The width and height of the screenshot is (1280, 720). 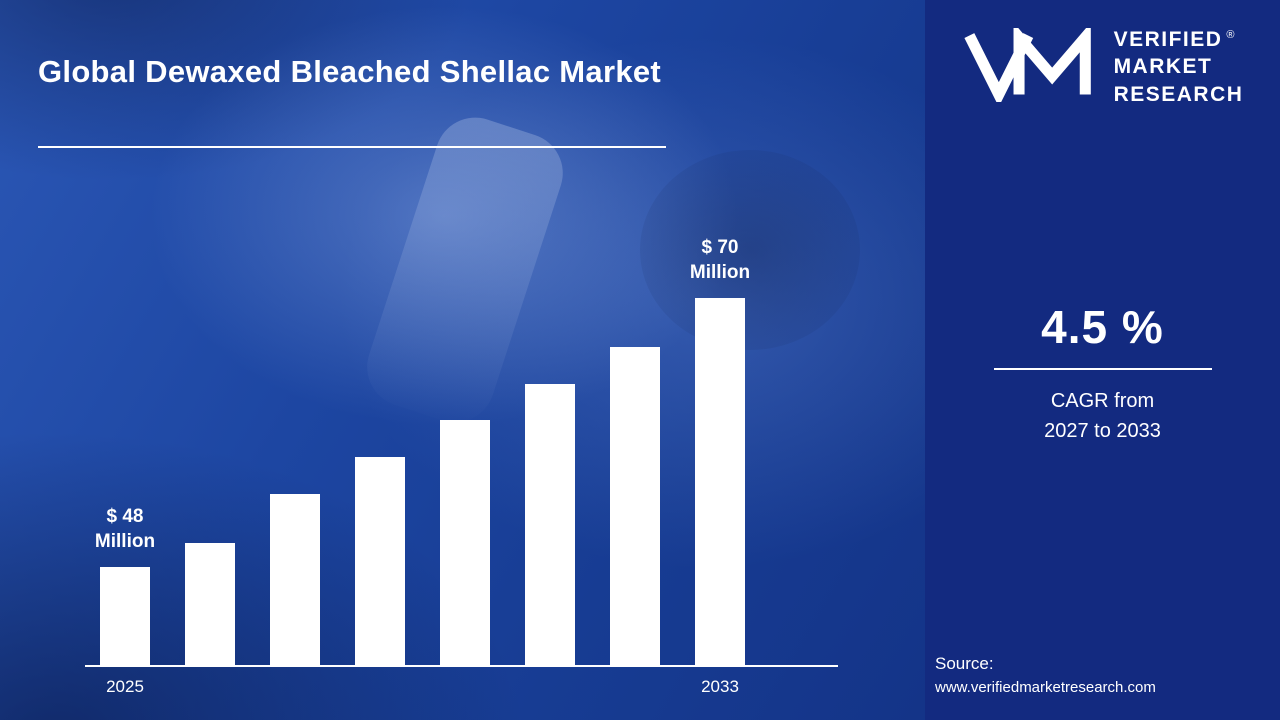 What do you see at coordinates (1102, 327) in the screenshot?
I see `cagr-value: 4.5 %` at bounding box center [1102, 327].